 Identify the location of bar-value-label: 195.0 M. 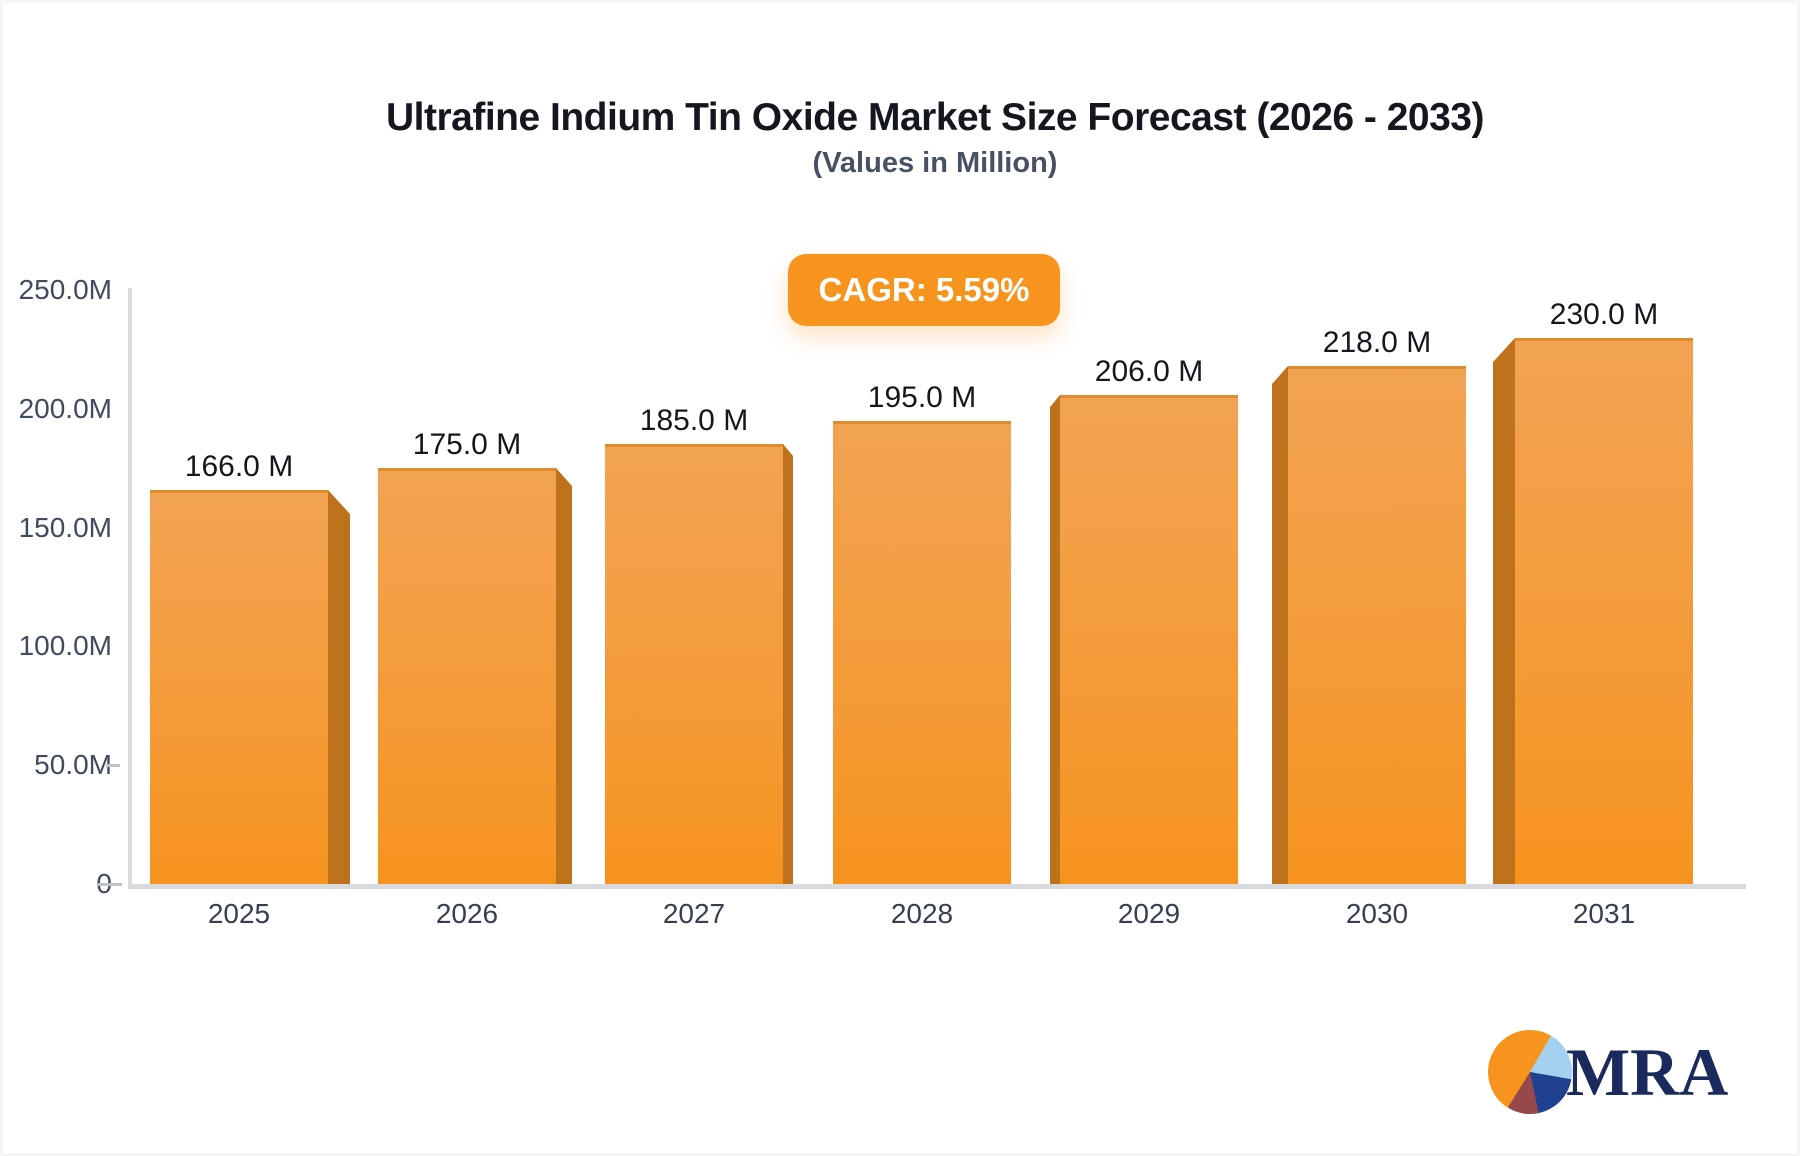
(922, 397).